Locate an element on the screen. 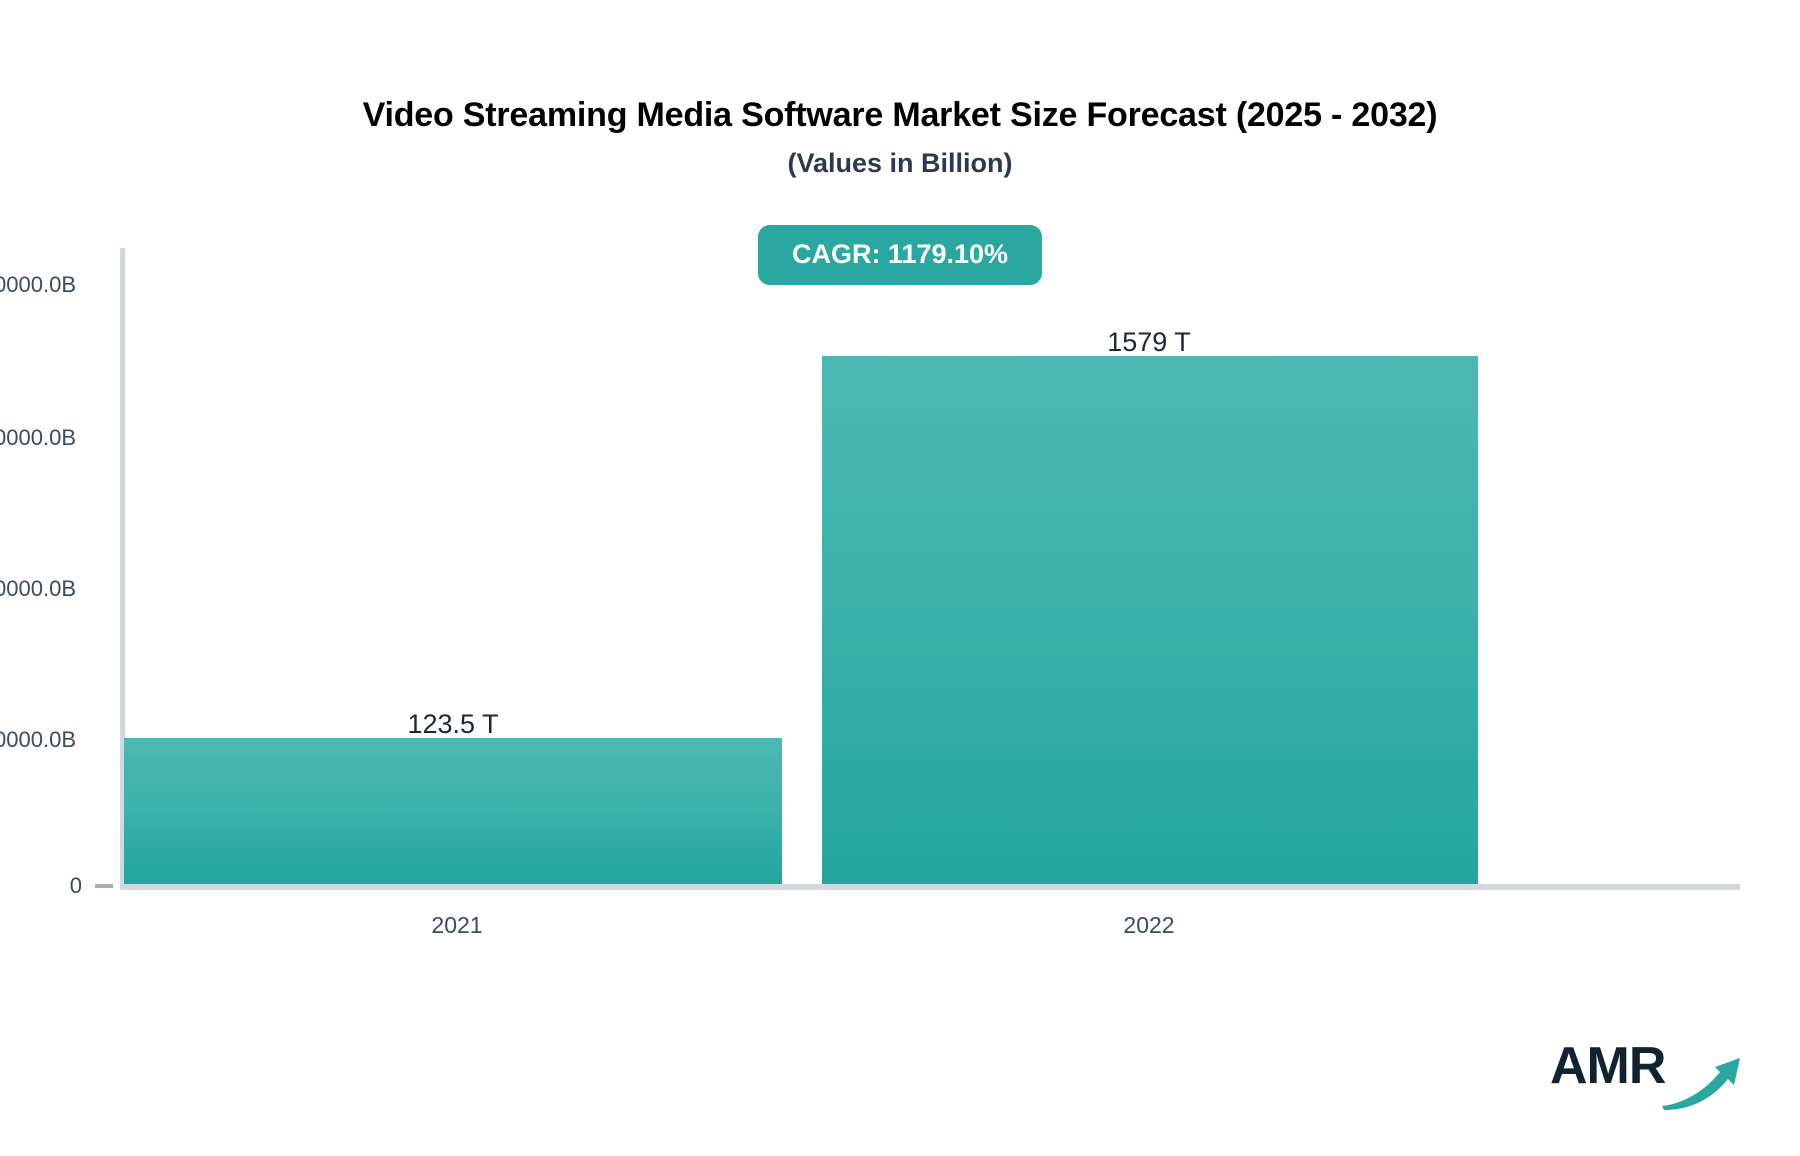  x-axis-baseline is located at coordinates (930, 887).